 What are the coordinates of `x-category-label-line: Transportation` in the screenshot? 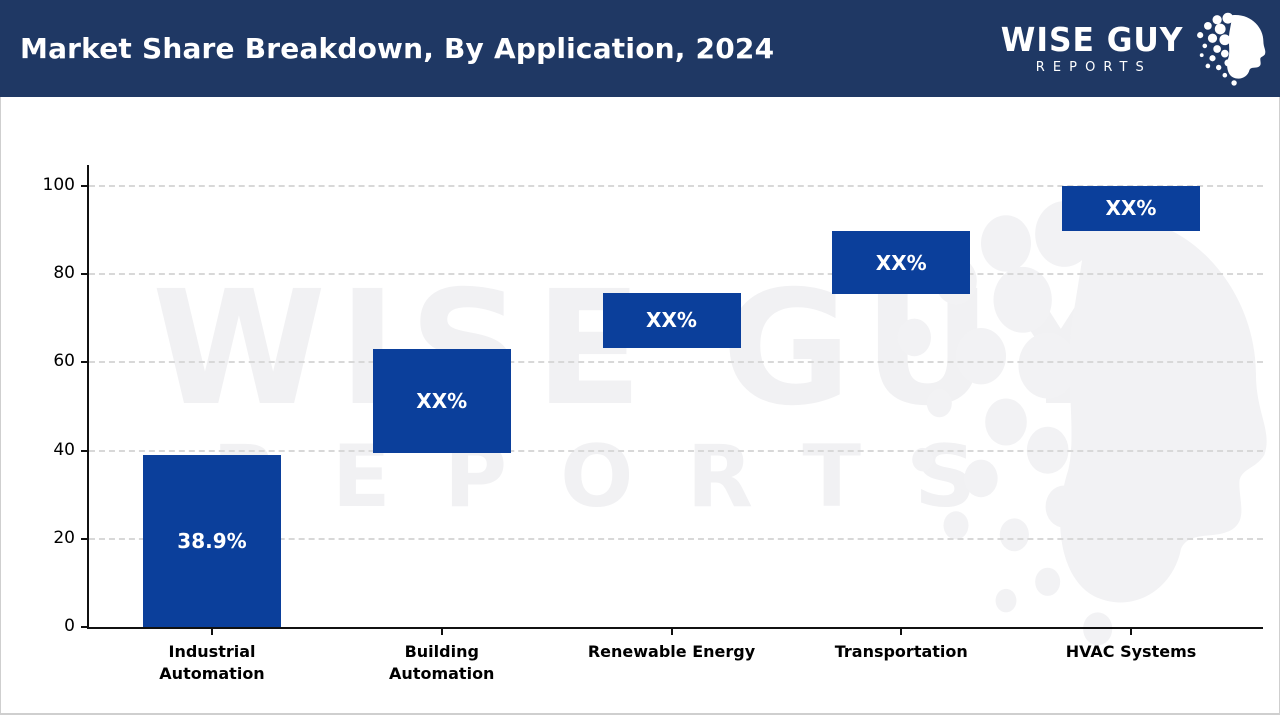 It's located at (901, 651).